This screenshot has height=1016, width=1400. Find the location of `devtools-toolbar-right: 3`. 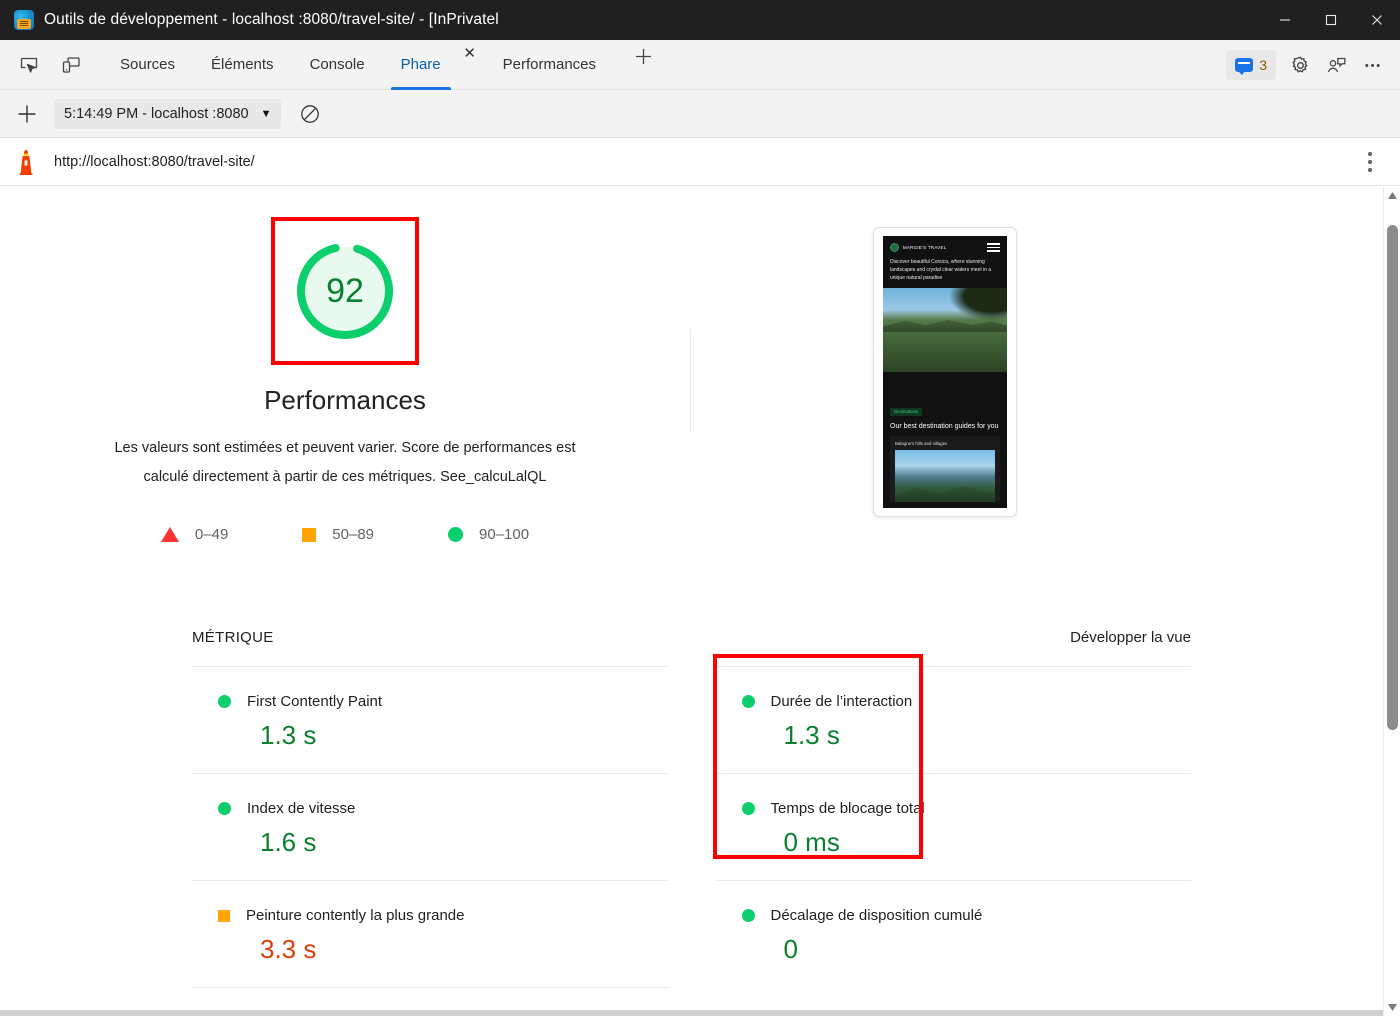

devtools-toolbar-right: 3 is located at coordinates (1308, 65).